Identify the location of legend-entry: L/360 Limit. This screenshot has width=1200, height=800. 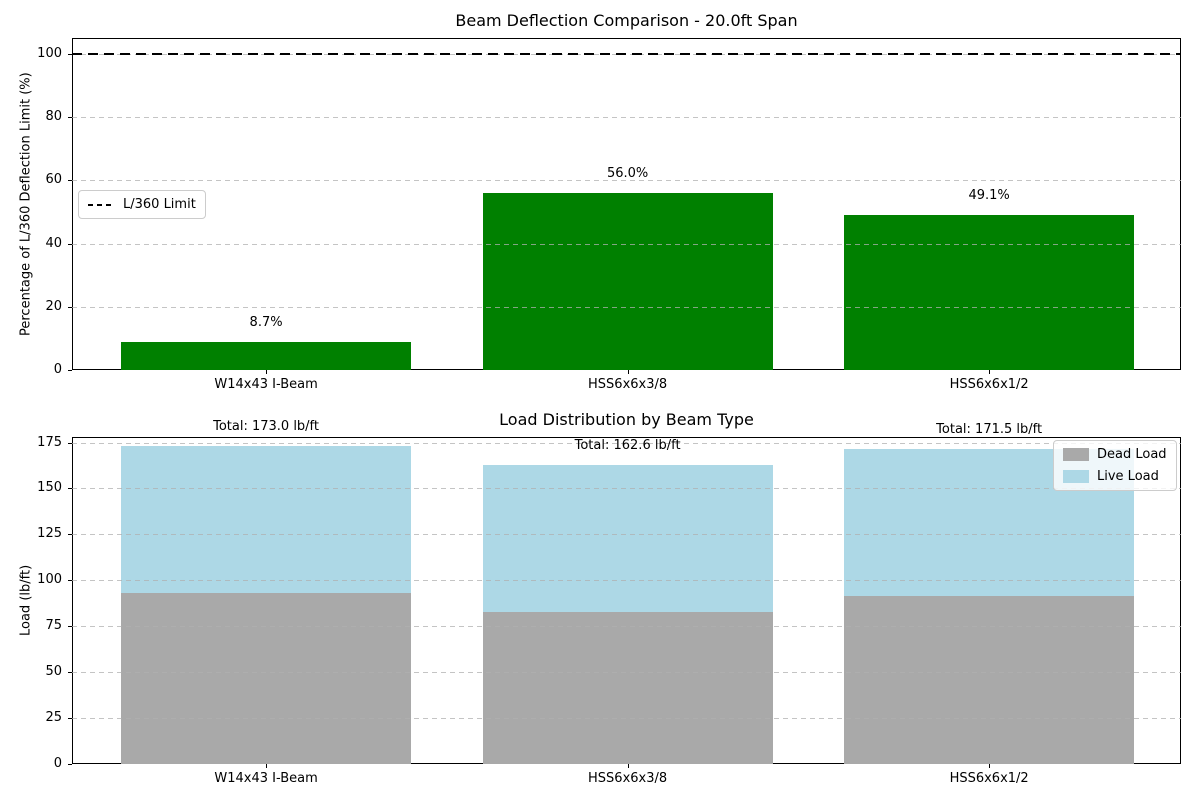
(142, 204).